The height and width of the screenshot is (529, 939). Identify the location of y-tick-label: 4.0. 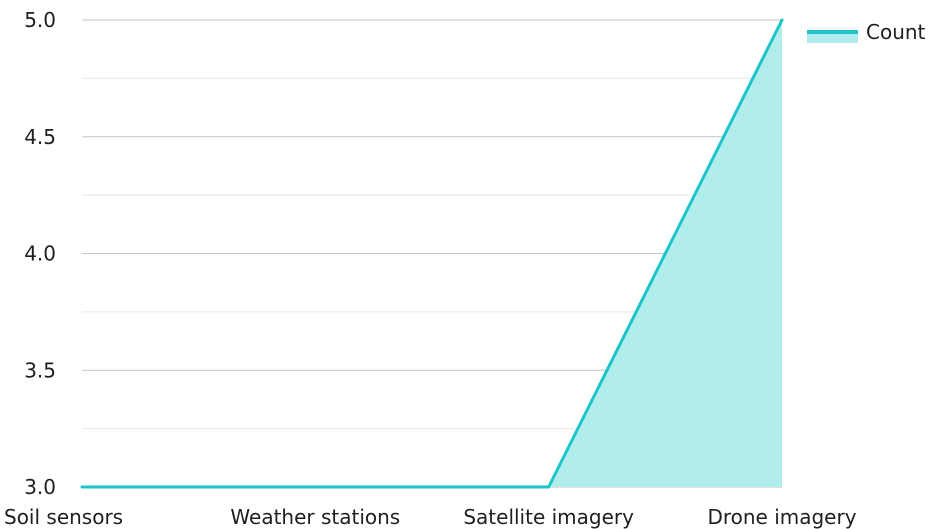
(40, 254).